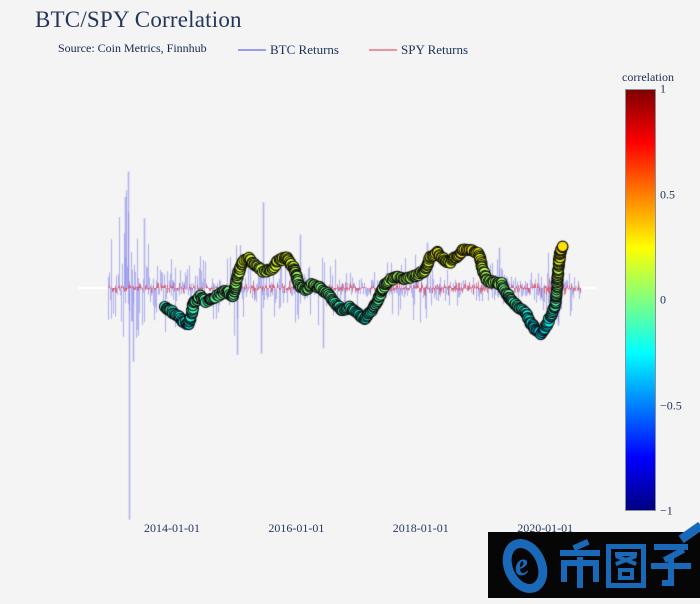 The image size is (700, 604). I want to click on e-disc-logo-icon: e, so click(525, 566).